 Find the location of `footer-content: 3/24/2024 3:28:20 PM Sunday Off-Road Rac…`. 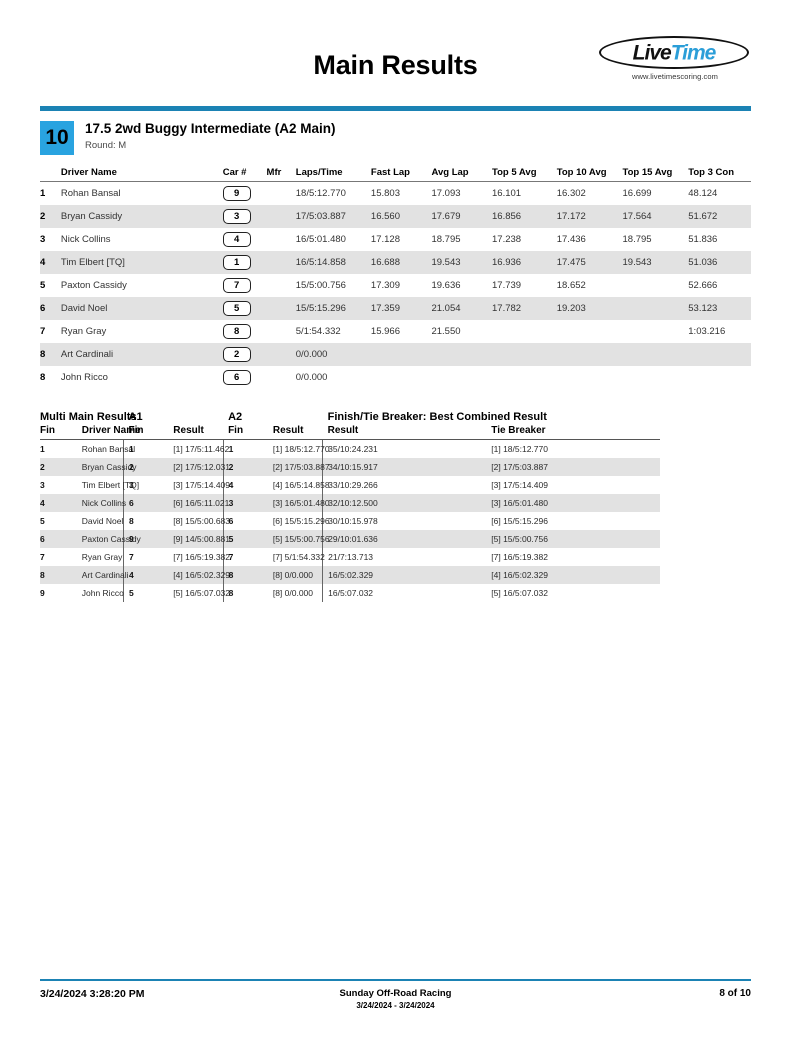

footer-content: 3/24/2024 3:28:20 PM Sunday Off-Road Rac… is located at coordinates (395, 1002).